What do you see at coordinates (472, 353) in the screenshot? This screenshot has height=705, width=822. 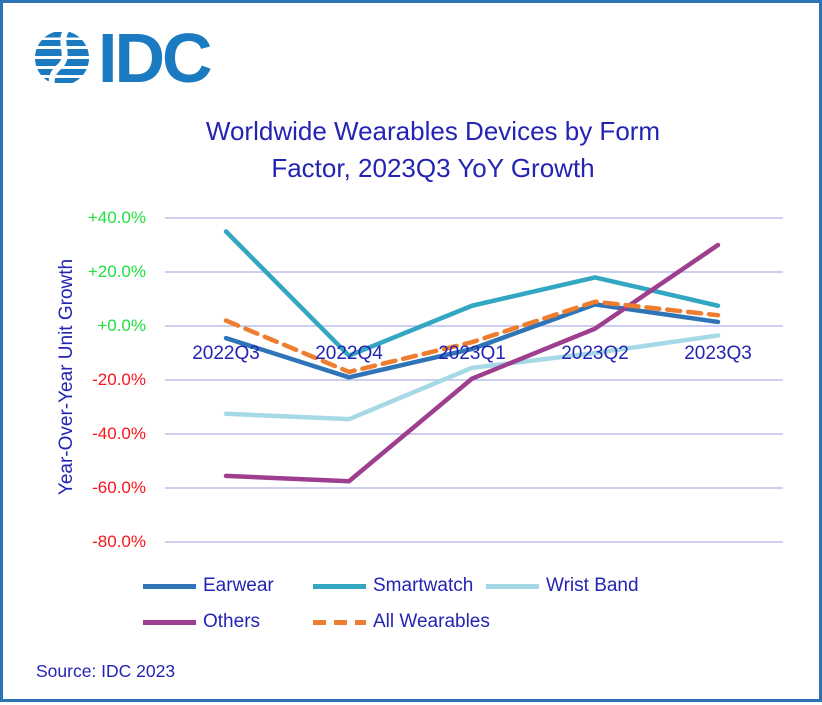 I see `x-axis-label: 2023Q1` at bounding box center [472, 353].